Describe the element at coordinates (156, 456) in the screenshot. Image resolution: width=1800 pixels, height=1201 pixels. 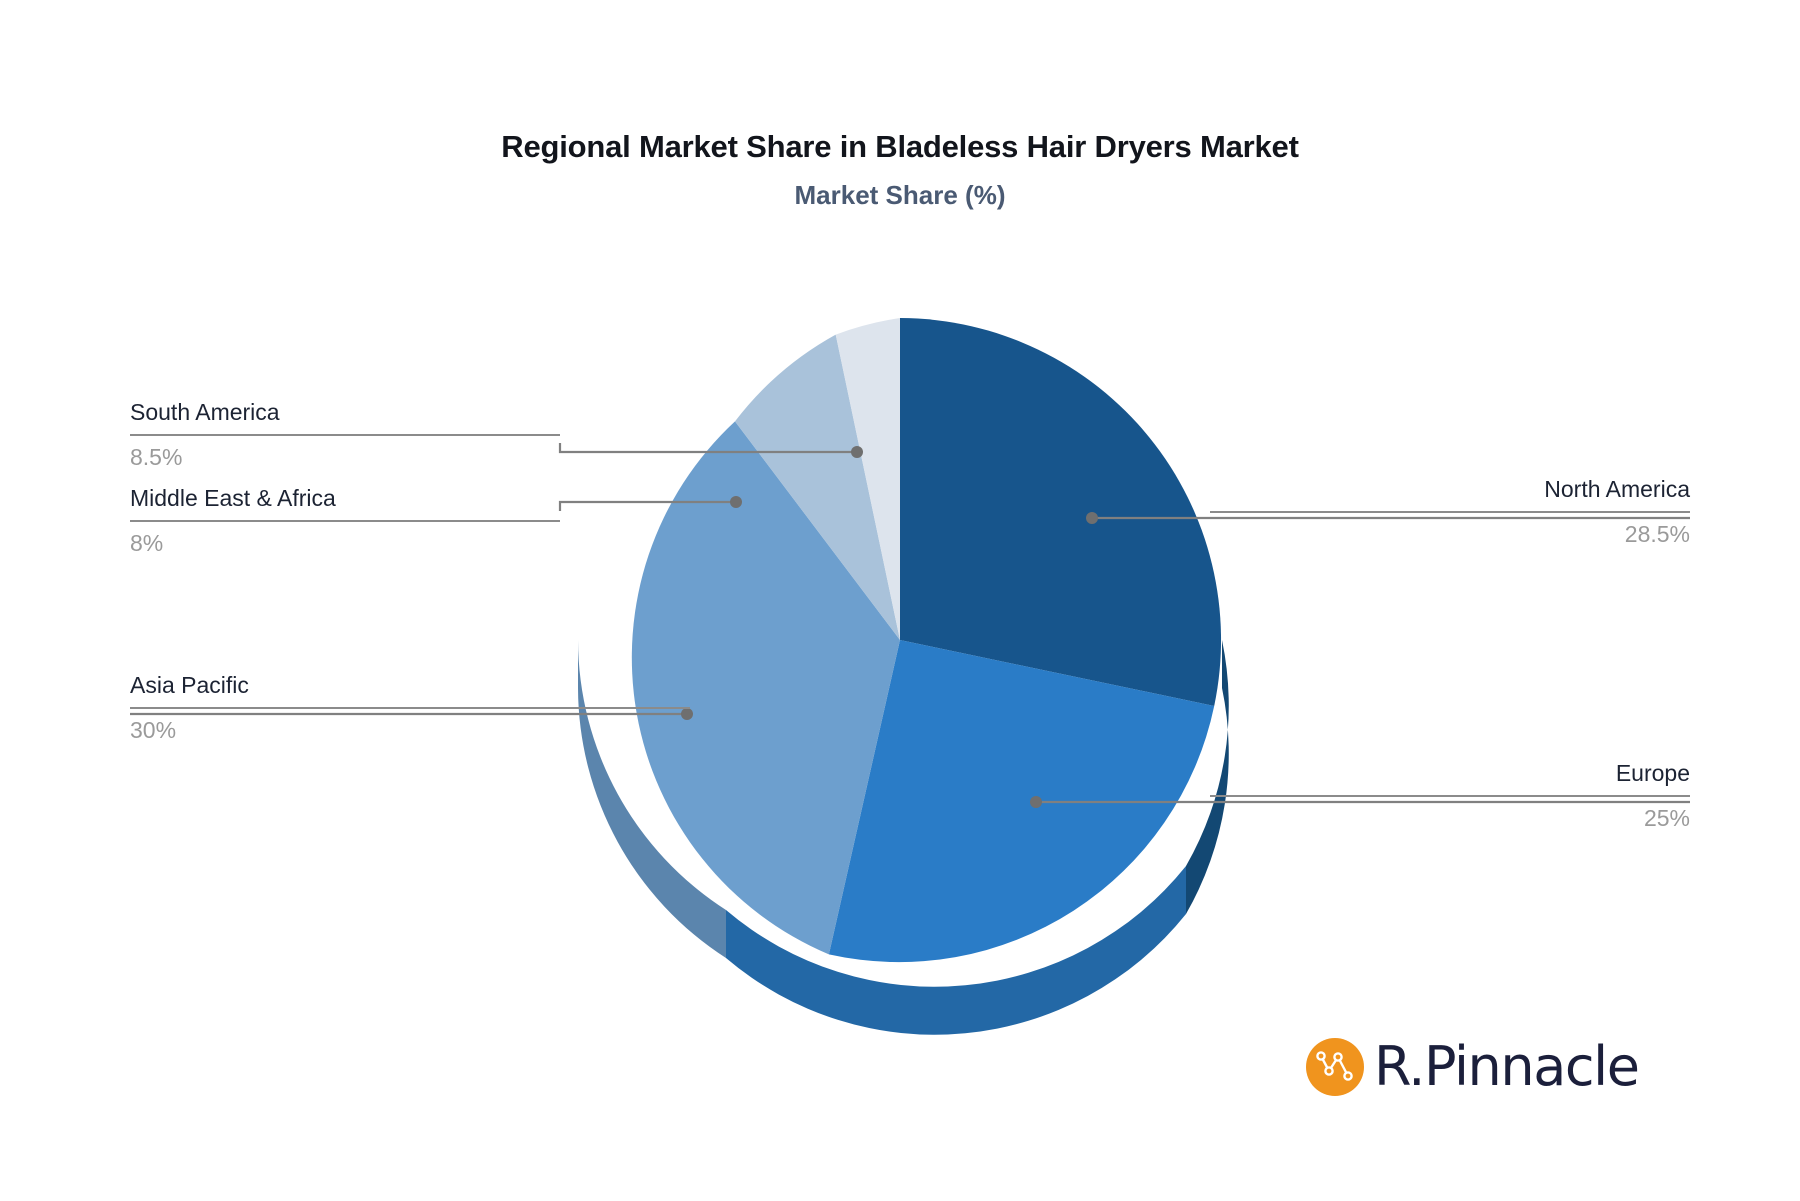
I see `callout-value-south-america: 8.5%` at that location.